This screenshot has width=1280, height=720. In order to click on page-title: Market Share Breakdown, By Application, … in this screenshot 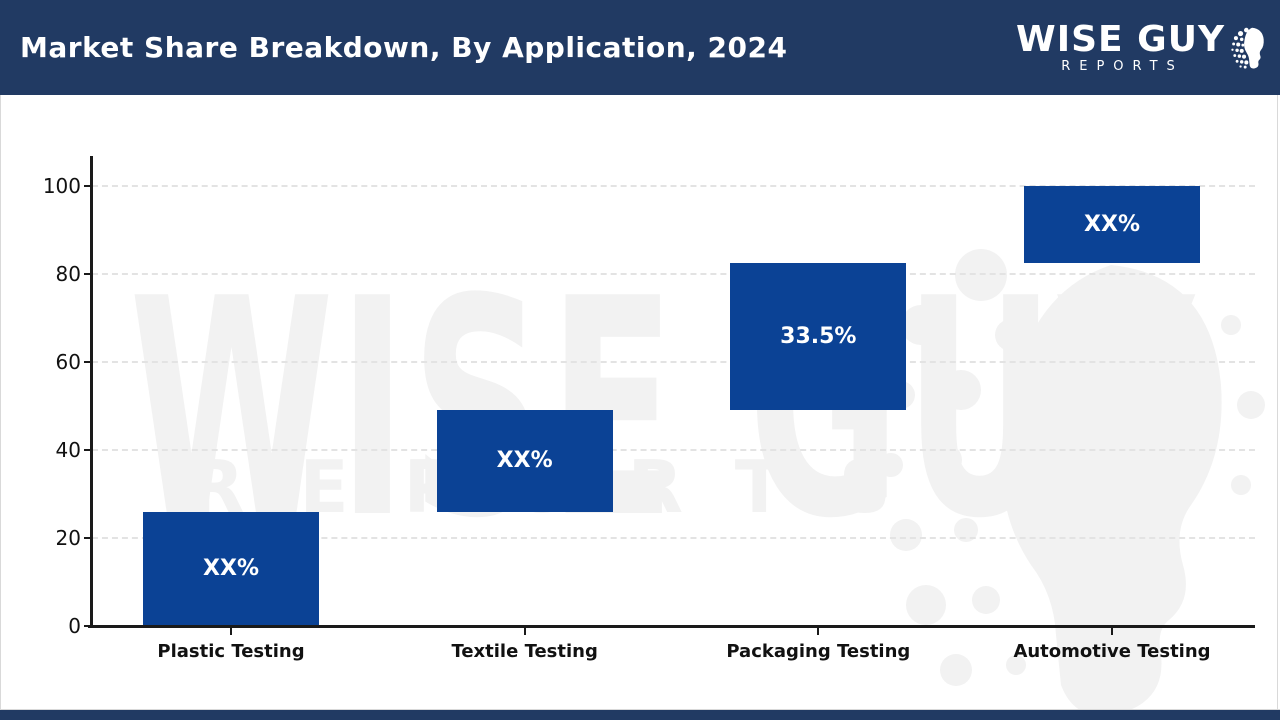, I will do `click(404, 47)`.